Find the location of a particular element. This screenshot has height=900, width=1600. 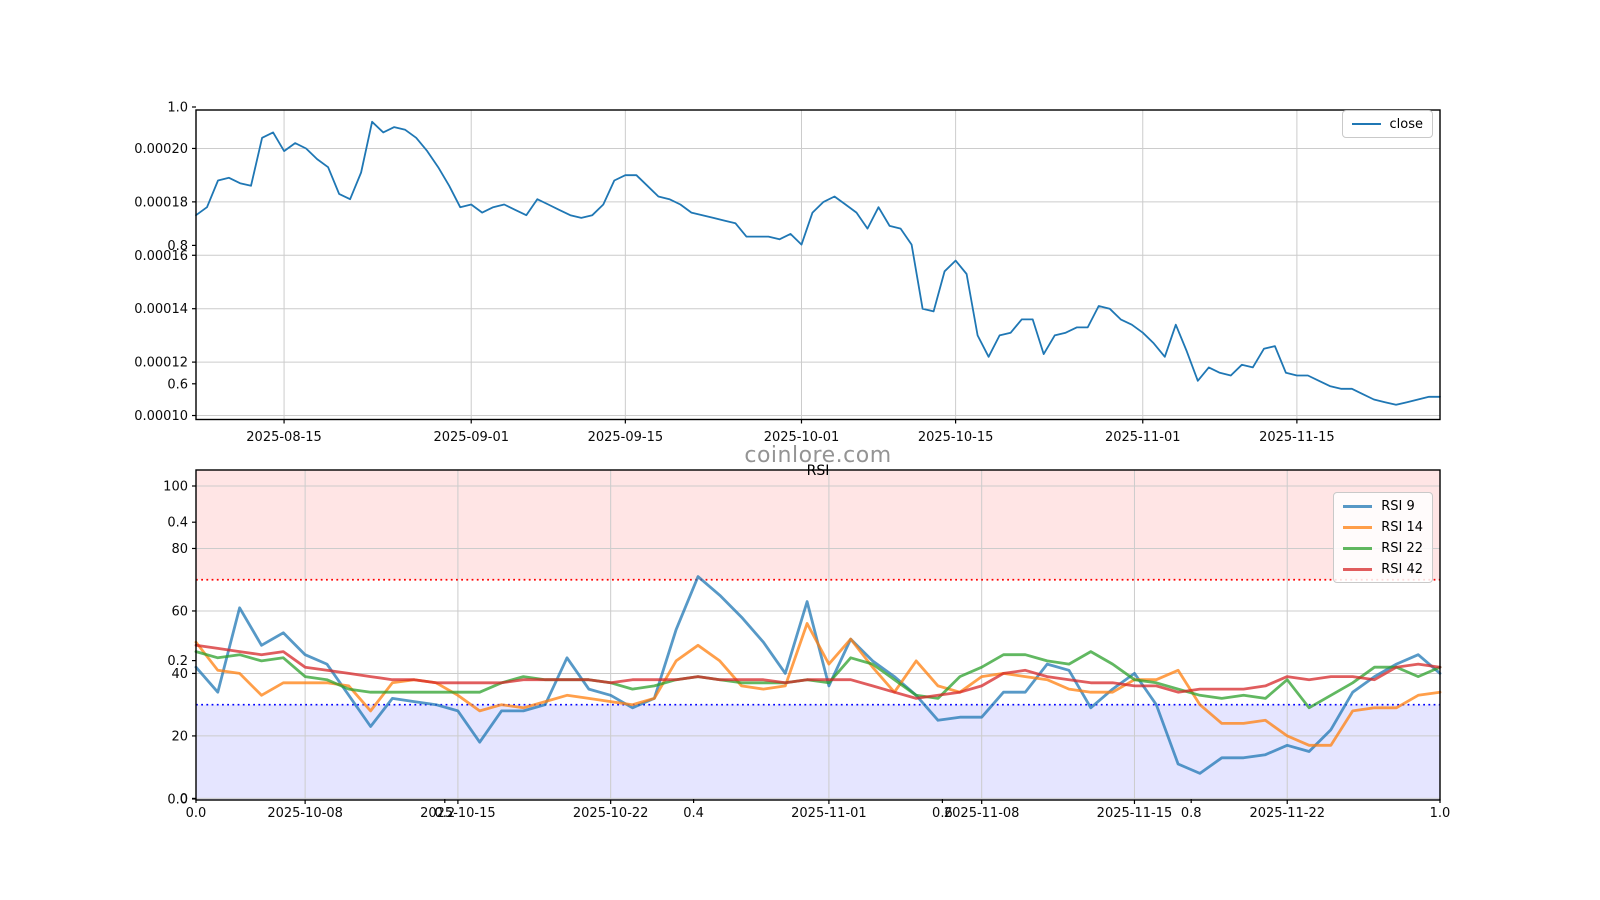

hidden-y-tick-label: 0.6 is located at coordinates (177, 384).